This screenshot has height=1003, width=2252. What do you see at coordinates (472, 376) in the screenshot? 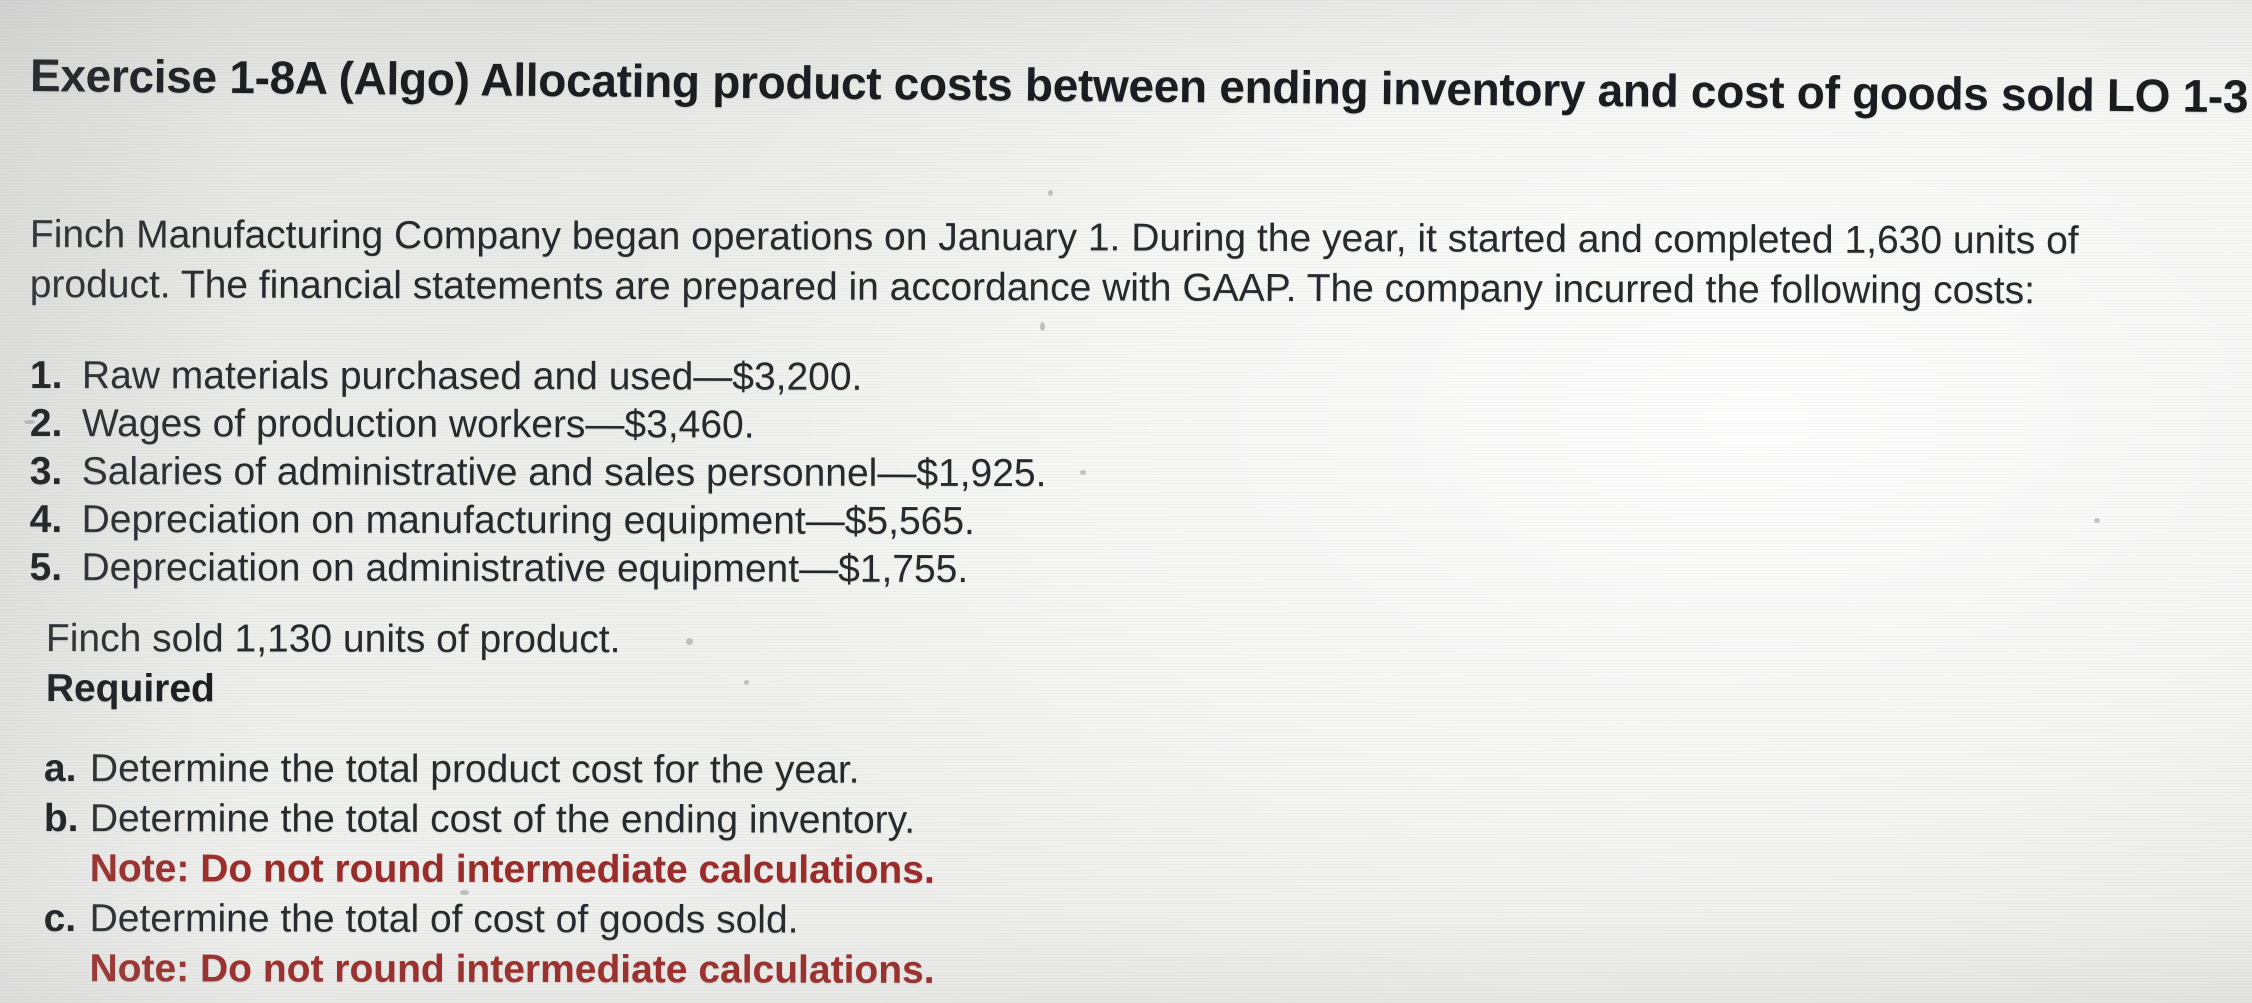
I see `list-item-text: Raw materials purchased and used—$3,200.` at bounding box center [472, 376].